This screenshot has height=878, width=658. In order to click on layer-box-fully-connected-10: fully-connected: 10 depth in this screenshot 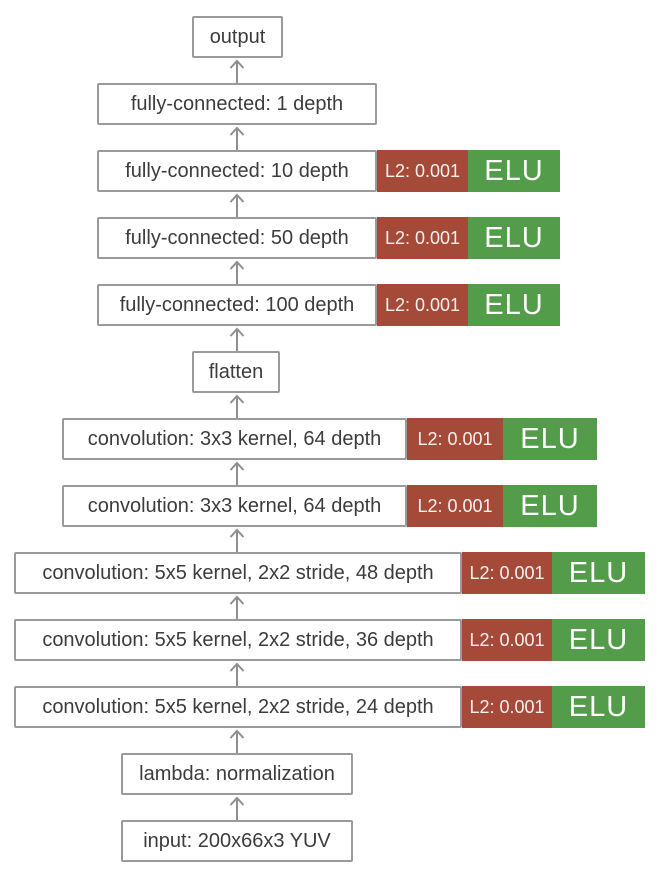, I will do `click(237, 171)`.